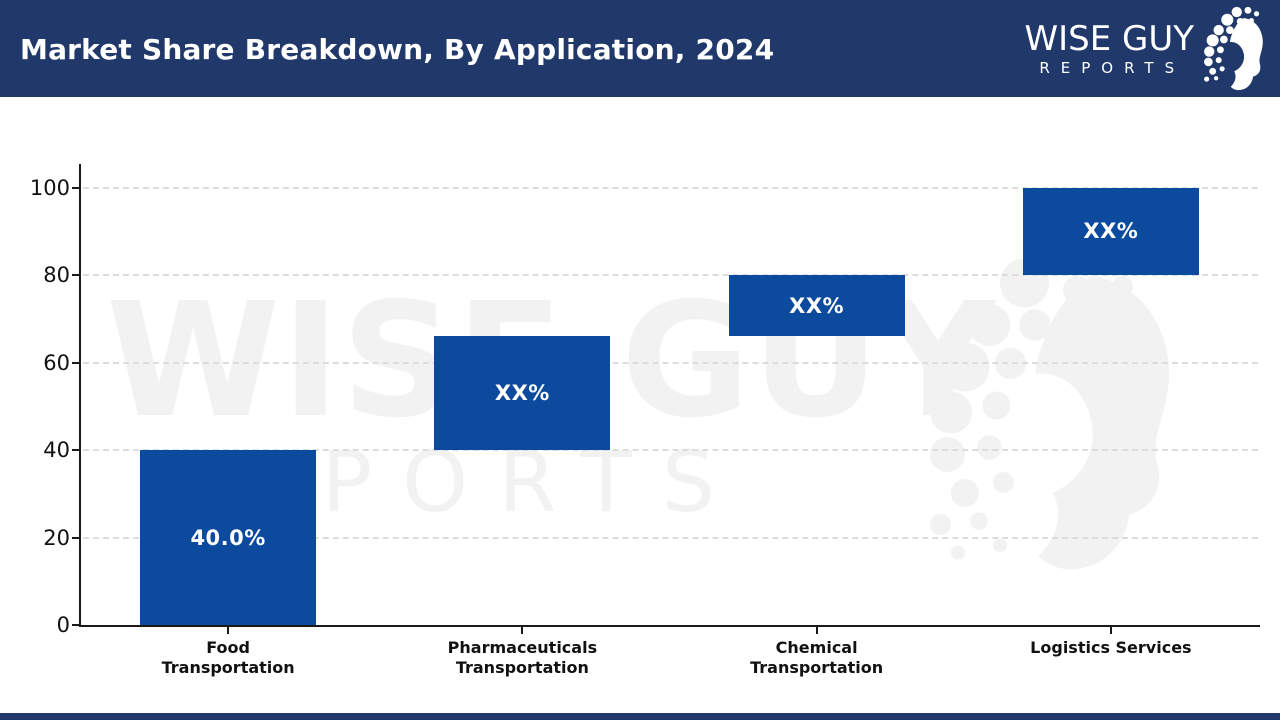 This screenshot has width=1280, height=720. Describe the element at coordinates (56, 362) in the screenshot. I see `y-tick-label: 60` at that location.